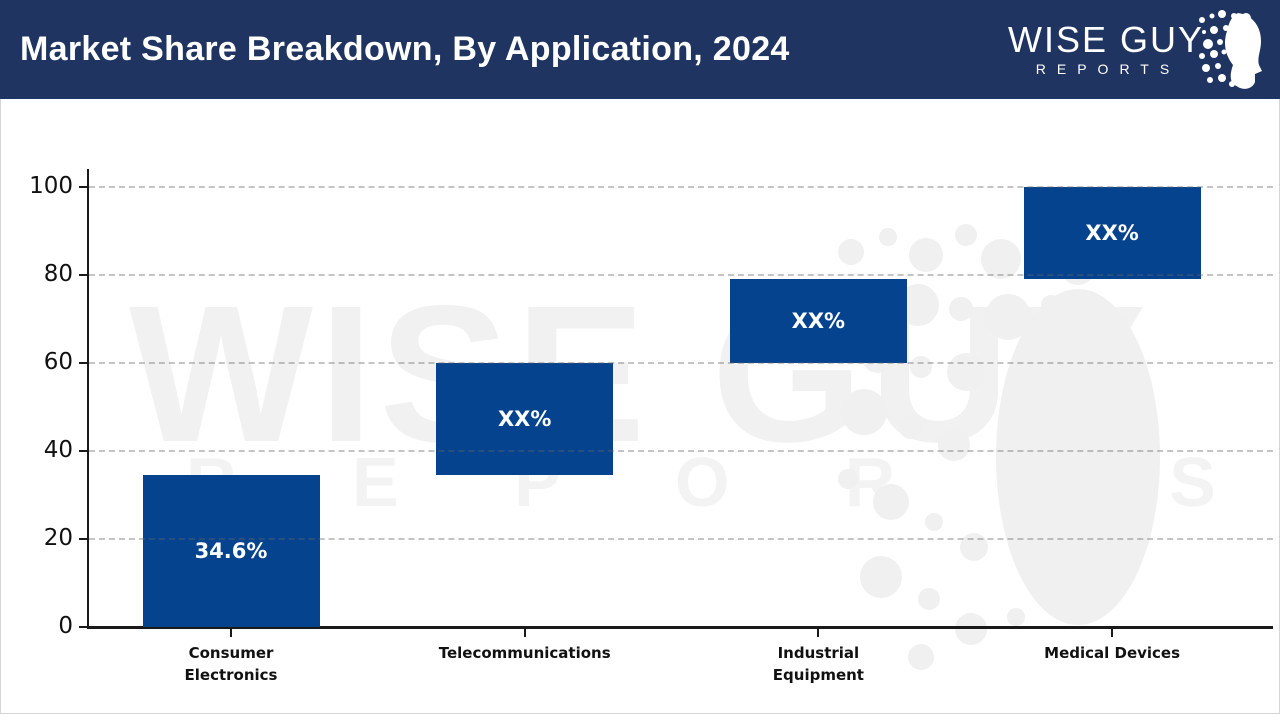  I want to click on logo-reports-text: REPORTS, so click(1108, 69).